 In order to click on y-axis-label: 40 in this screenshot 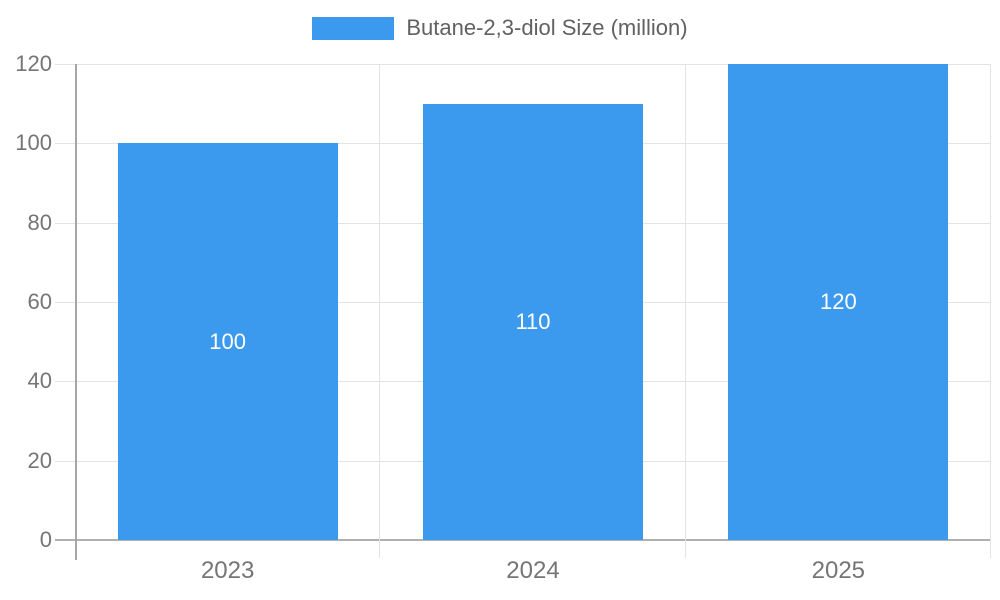, I will do `click(39, 381)`.